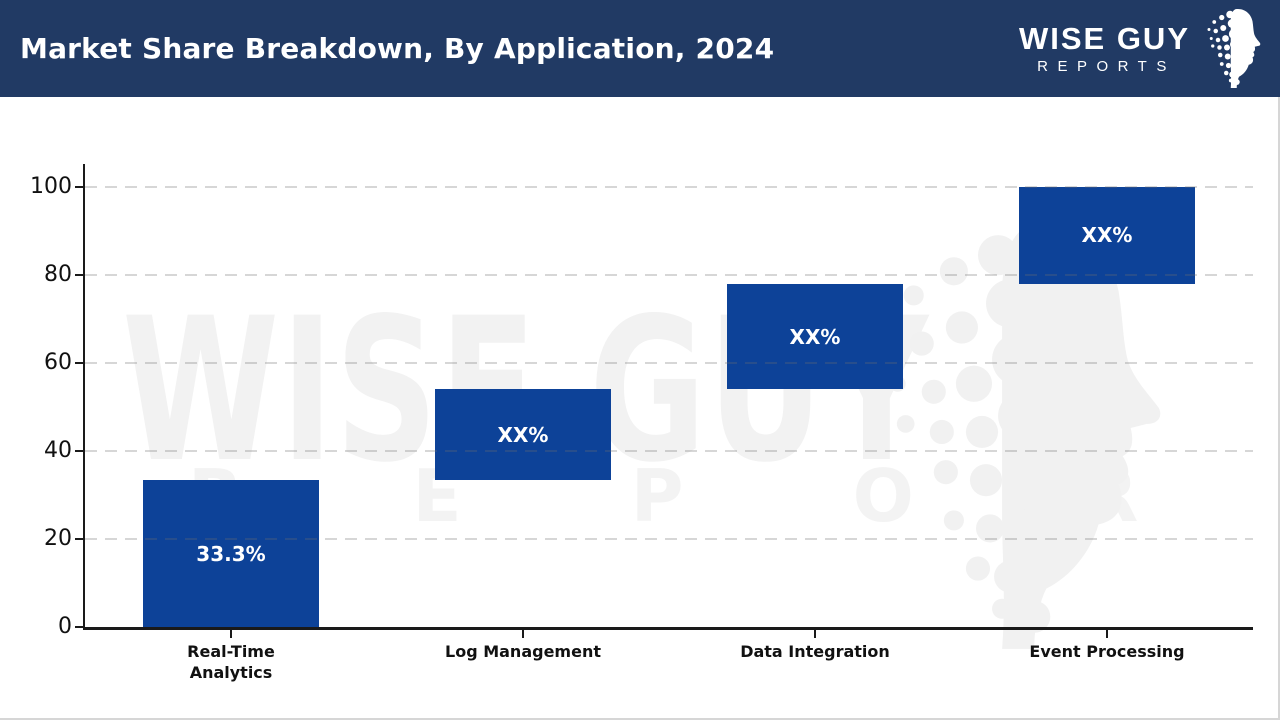  I want to click on bar-log-management, so click(523, 435).